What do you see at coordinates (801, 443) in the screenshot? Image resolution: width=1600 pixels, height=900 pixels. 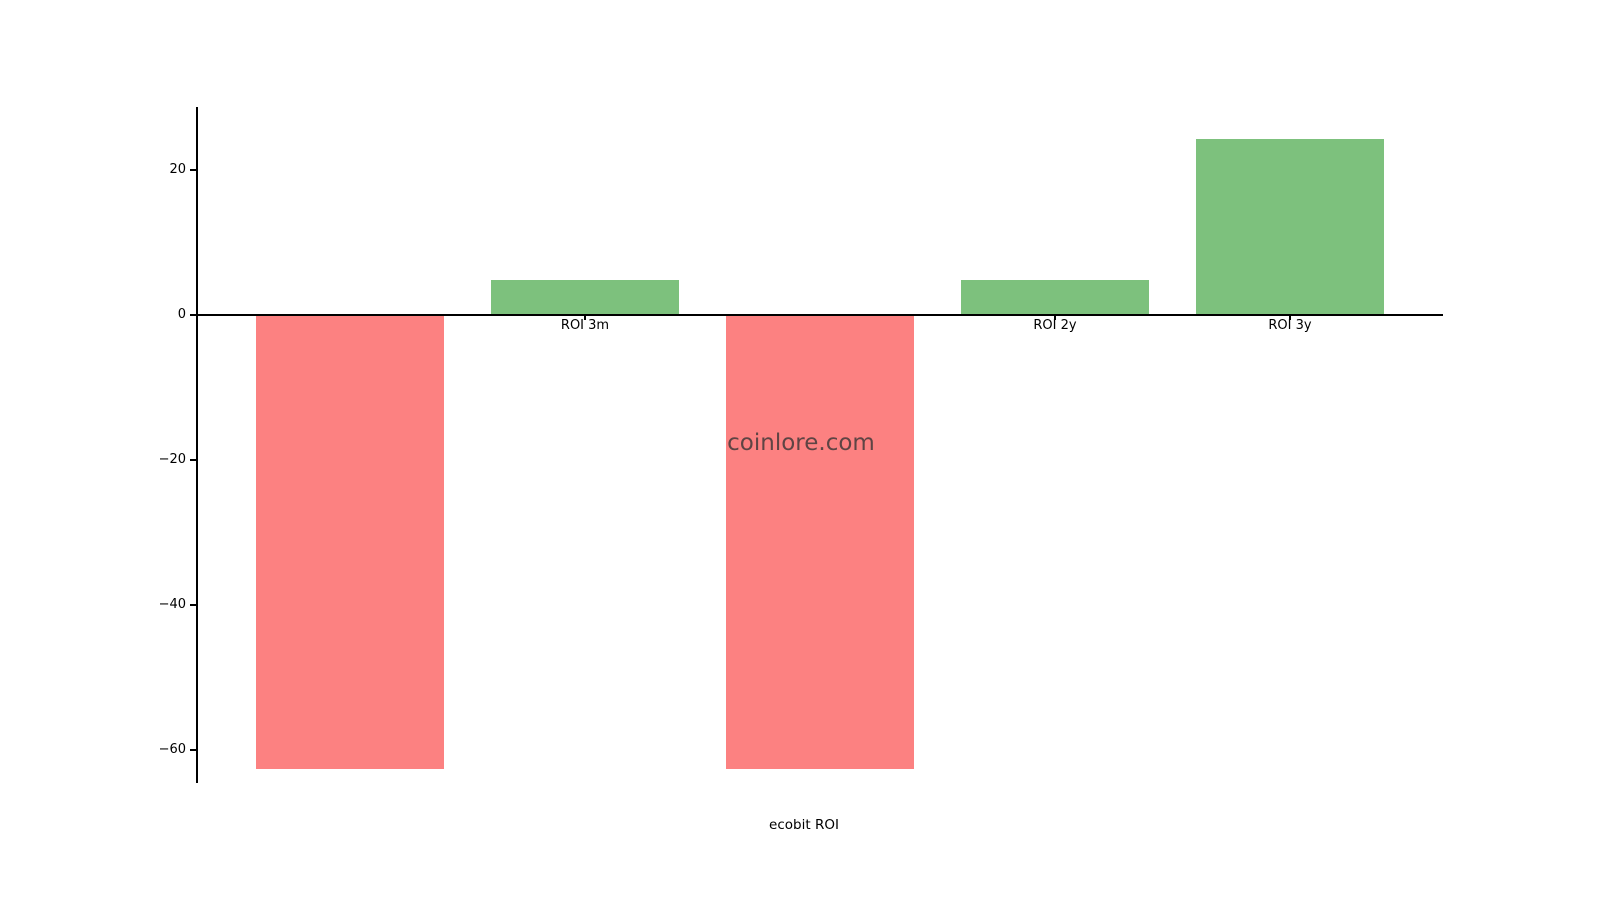 I see `watermark-text: coinlore.com` at bounding box center [801, 443].